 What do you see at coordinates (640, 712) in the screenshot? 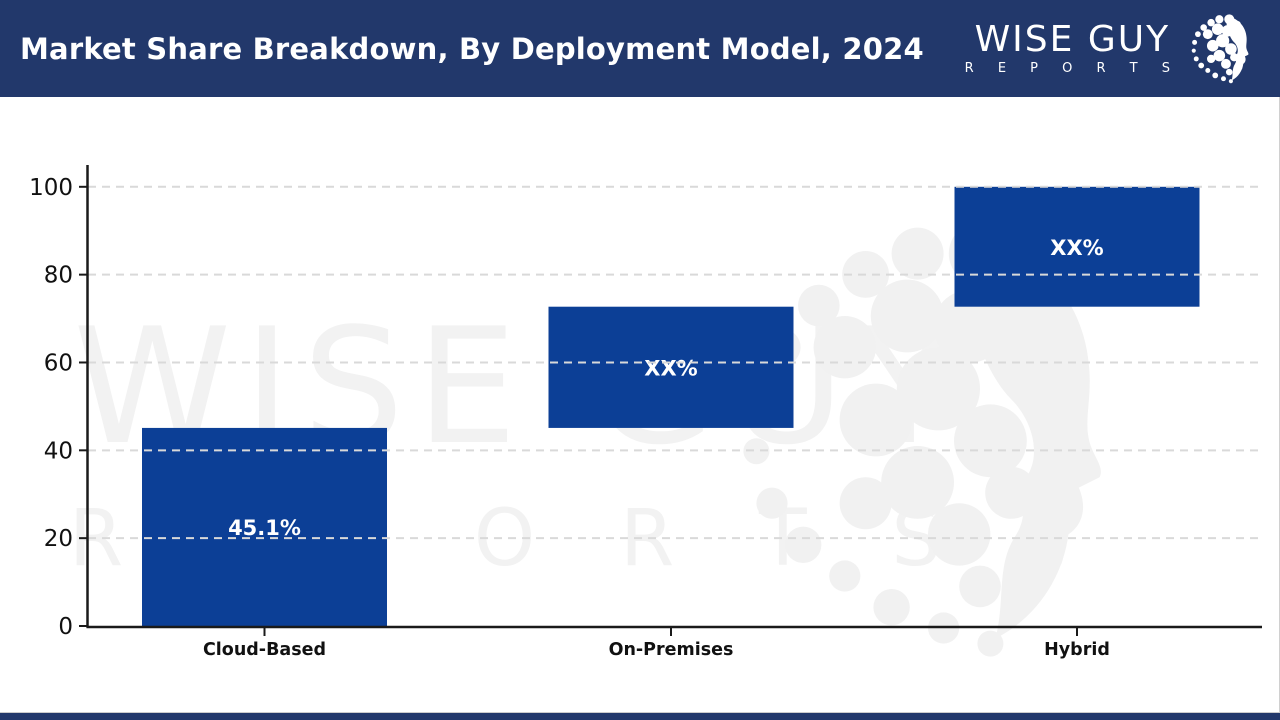
I see `footer-divider` at bounding box center [640, 712].